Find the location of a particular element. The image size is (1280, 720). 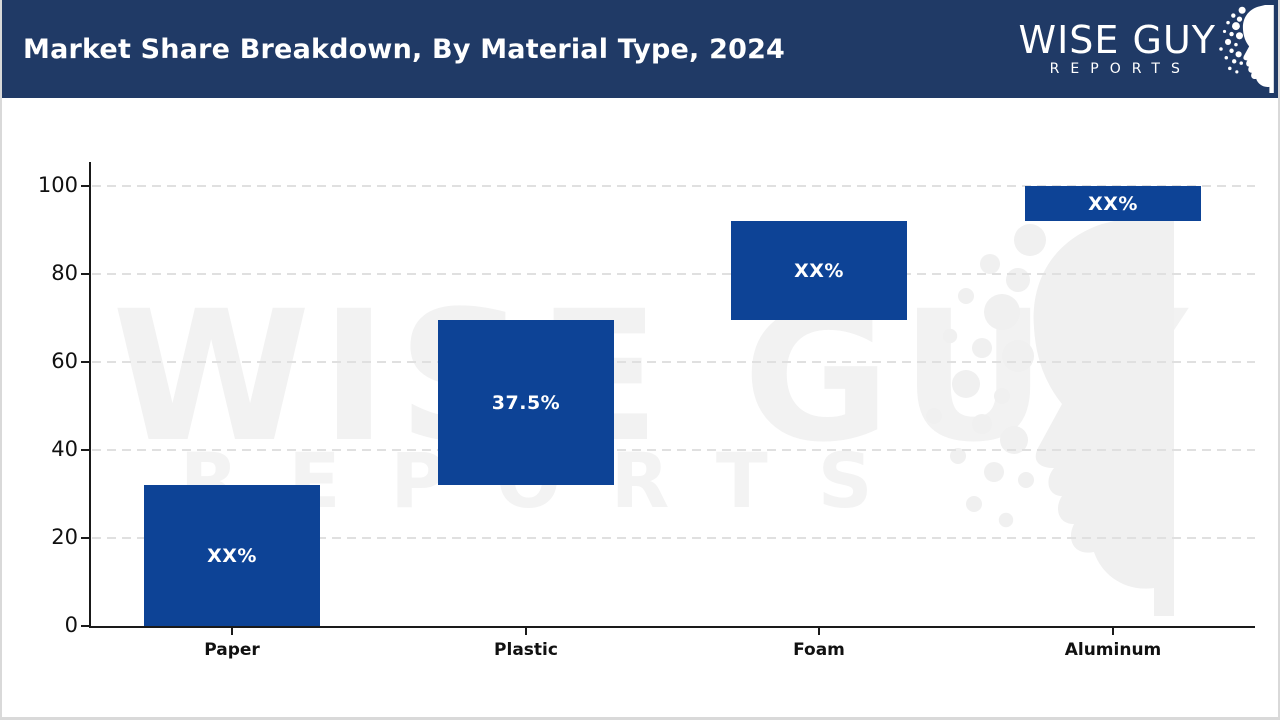

x-category-label-paper: Paper is located at coordinates (232, 650).